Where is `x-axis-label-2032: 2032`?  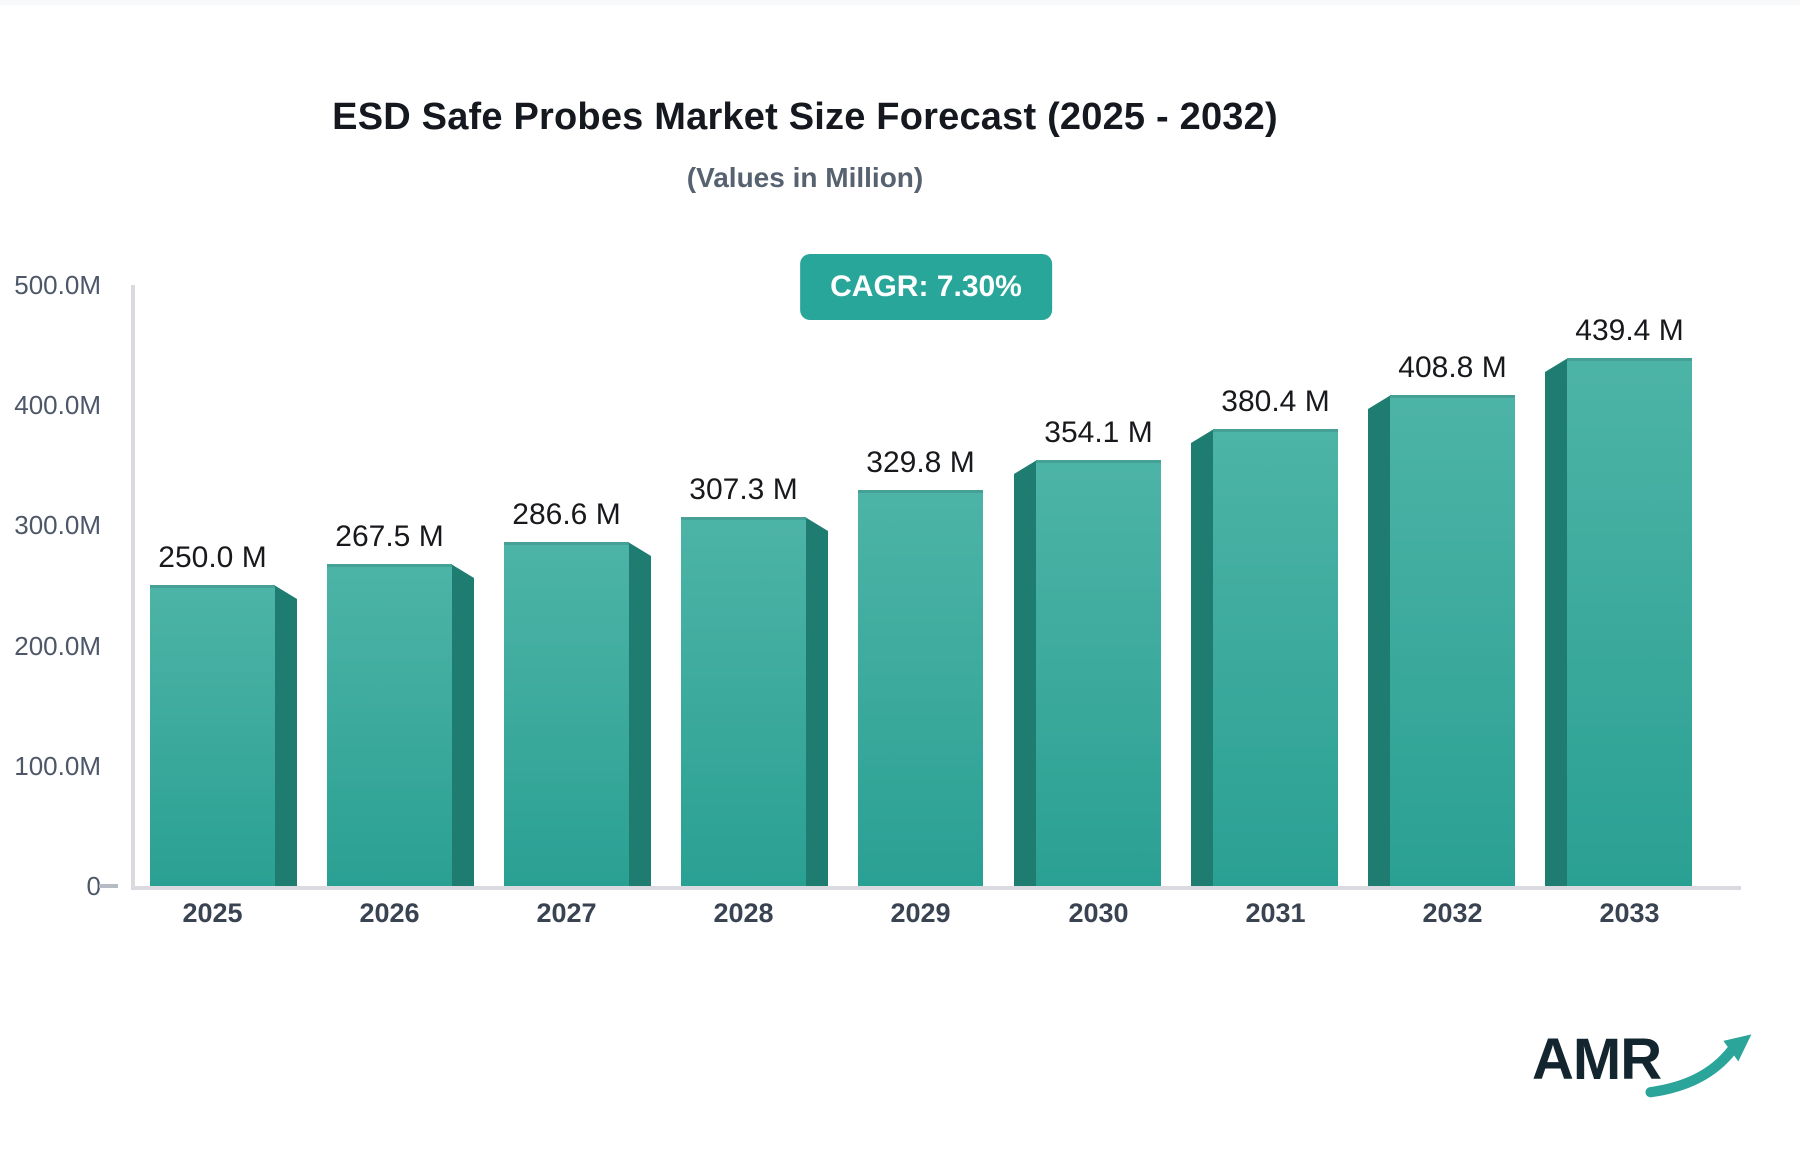
x-axis-label-2032: 2032 is located at coordinates (1452, 913).